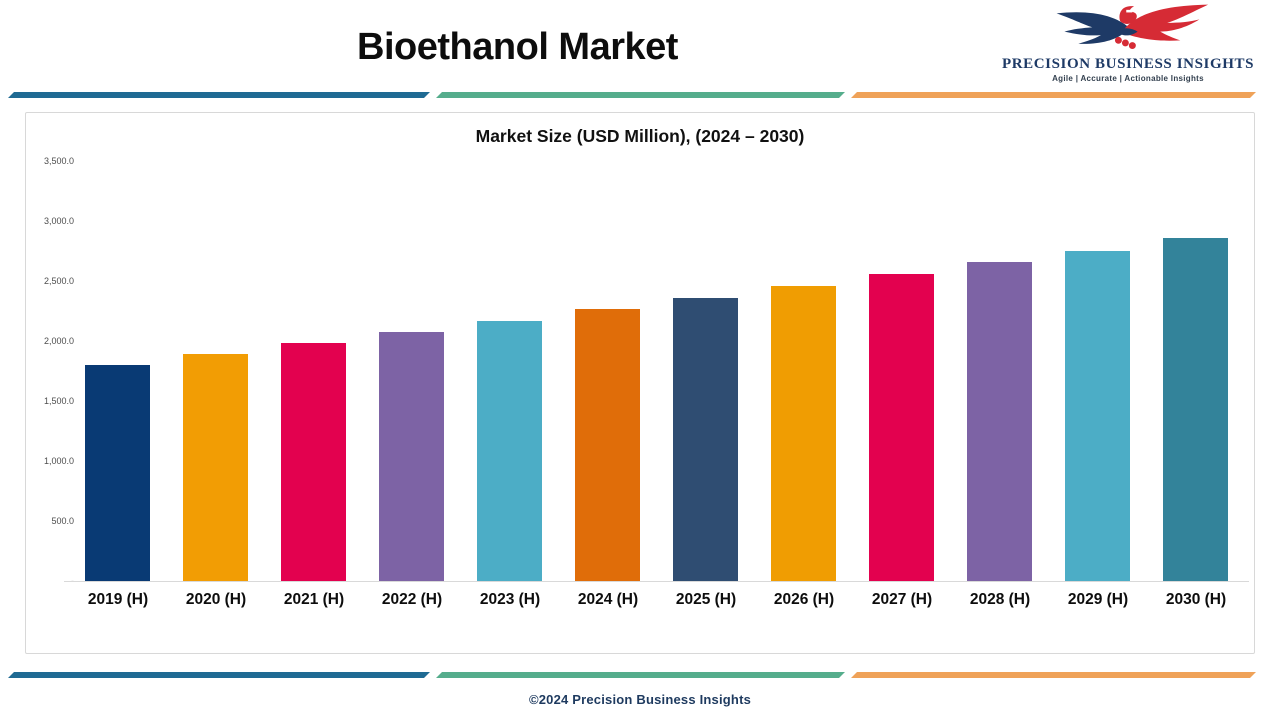 This screenshot has height=720, width=1280. I want to click on y-tick-label: 1,500.0, so click(58, 401).